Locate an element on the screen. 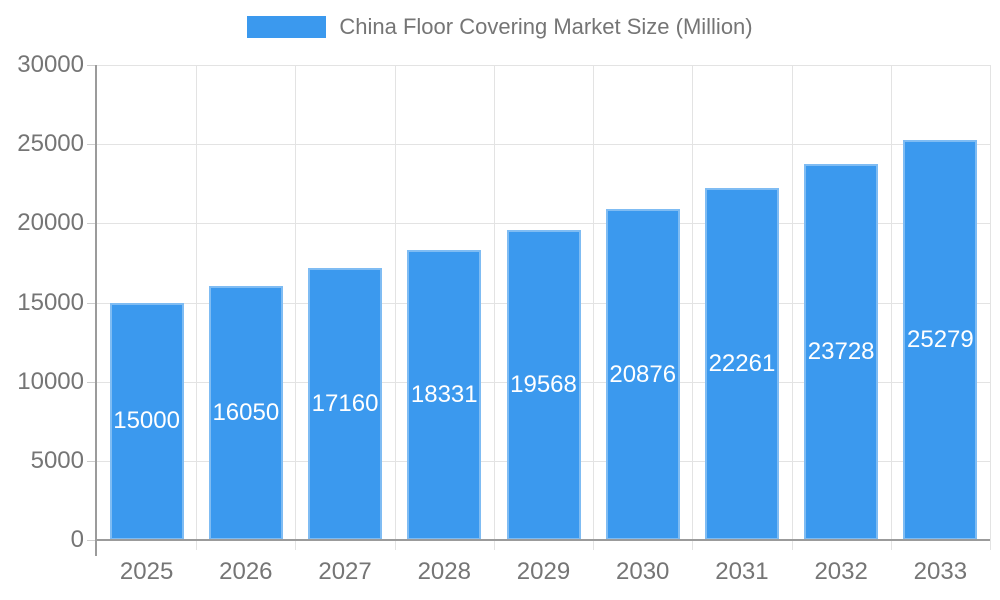  y-axis-tick-label: 10000 is located at coordinates (50, 381).